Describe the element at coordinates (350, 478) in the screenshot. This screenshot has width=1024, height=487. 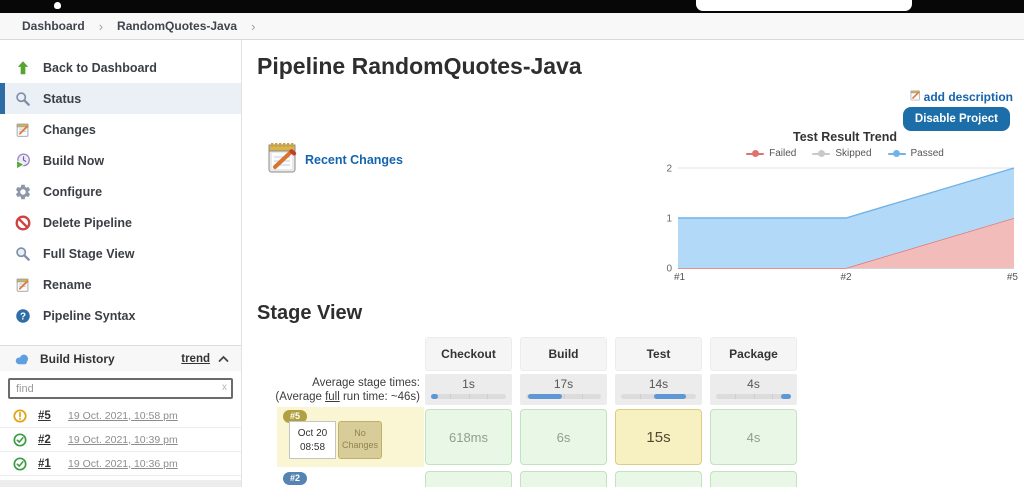
I see `run-row-header` at that location.